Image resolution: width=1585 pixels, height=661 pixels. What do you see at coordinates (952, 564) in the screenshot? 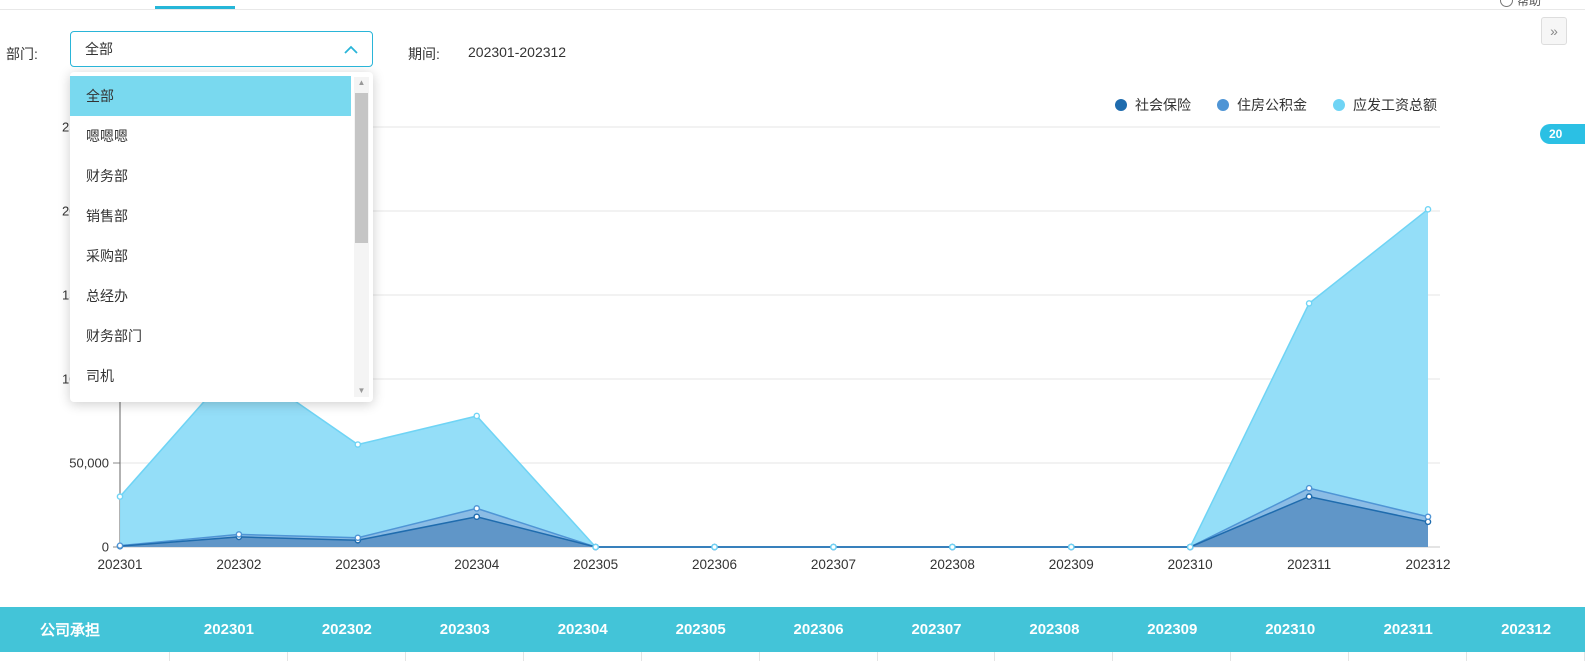
I see `svg-text: 202308` at bounding box center [952, 564].